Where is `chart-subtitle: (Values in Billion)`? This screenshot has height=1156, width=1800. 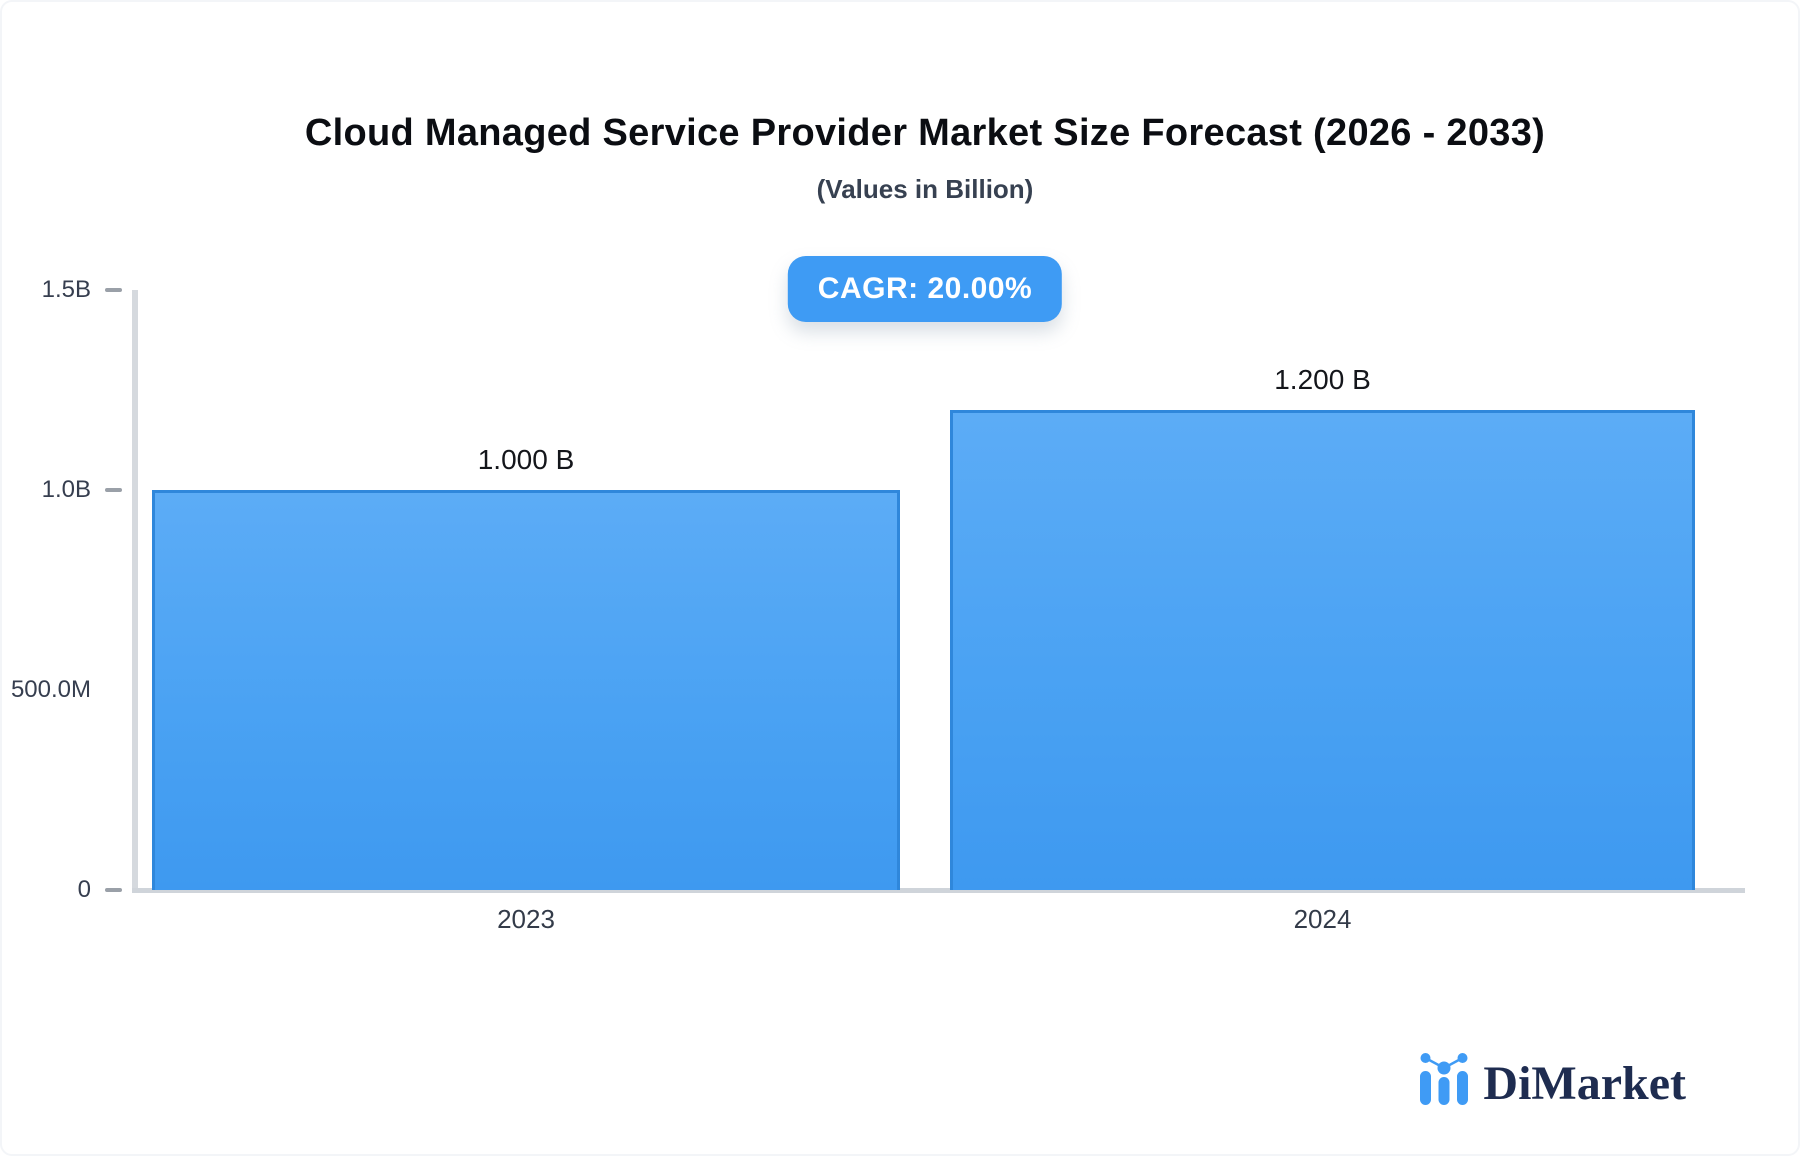
chart-subtitle: (Values in Billion) is located at coordinates (925, 189).